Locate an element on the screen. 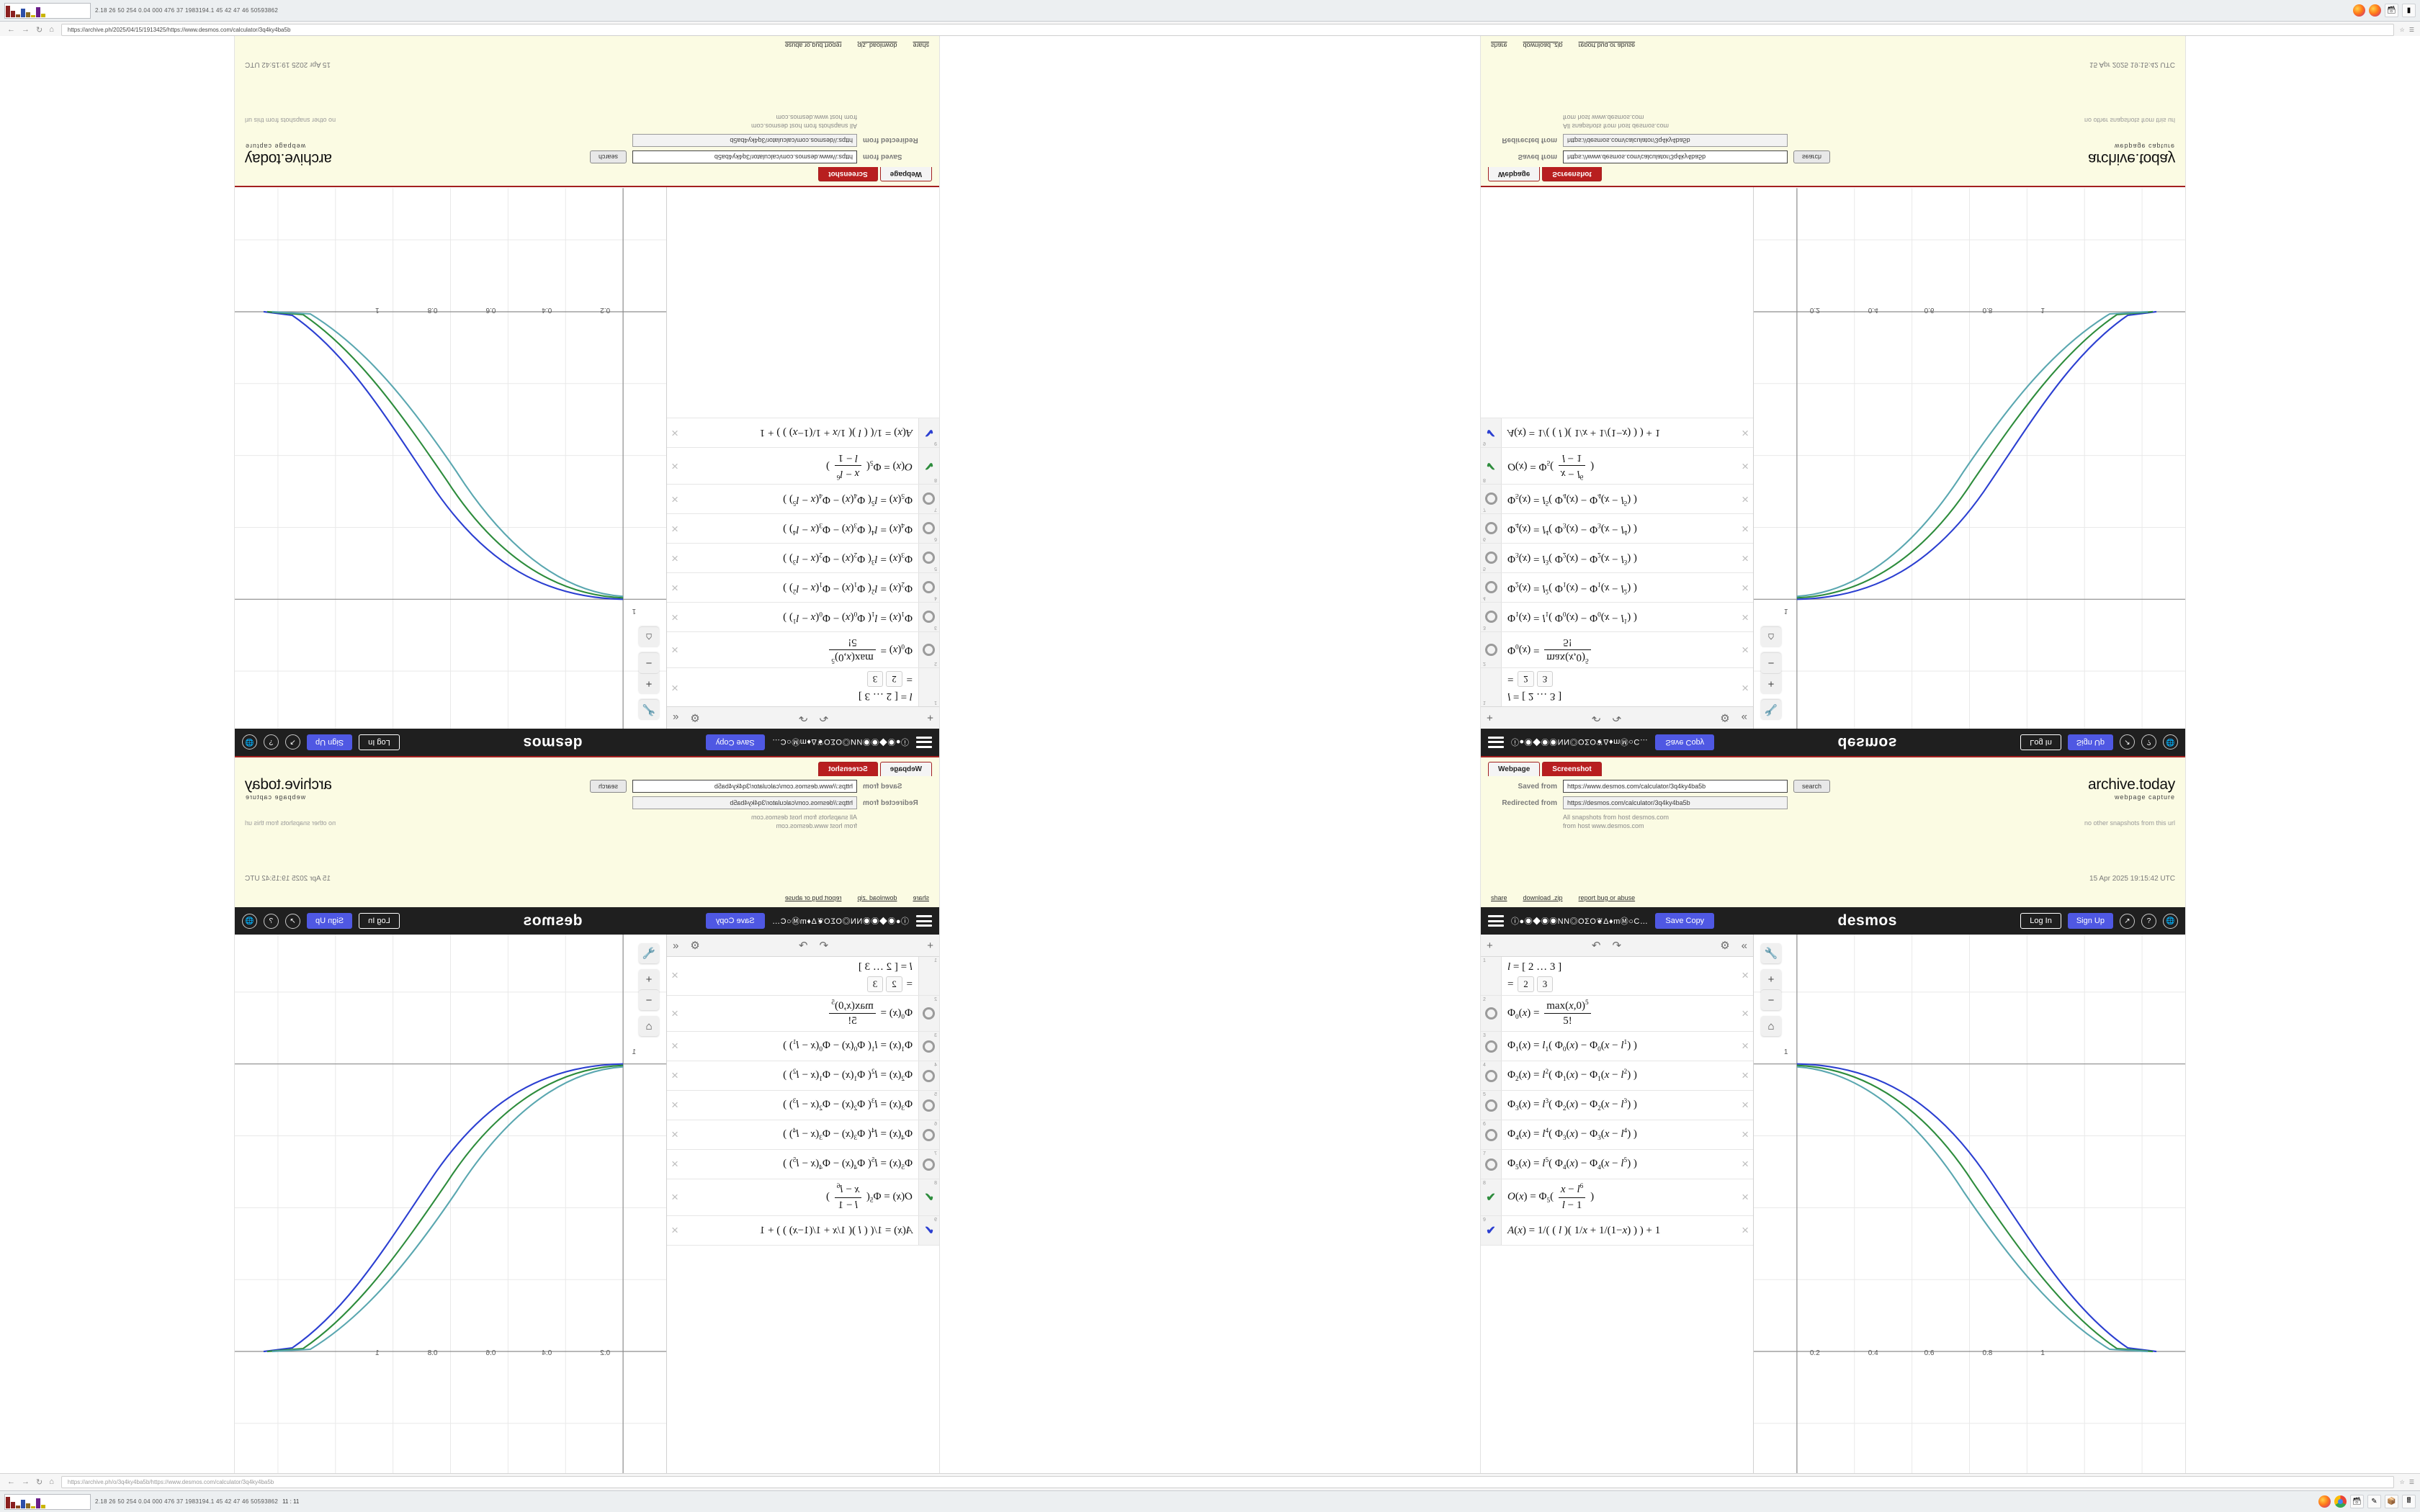 This screenshot has width=2420, height=1512. browser-toolbar-right: ☆ ☰ is located at coordinates (2407, 30).